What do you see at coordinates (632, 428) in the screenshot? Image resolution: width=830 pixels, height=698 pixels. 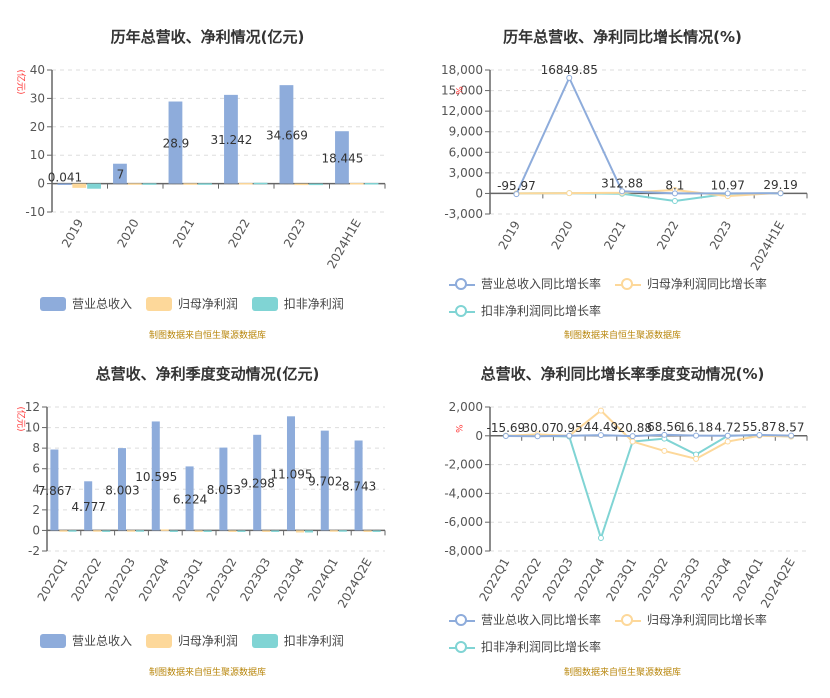 I see `point-value-label: -20.88` at bounding box center [632, 428].